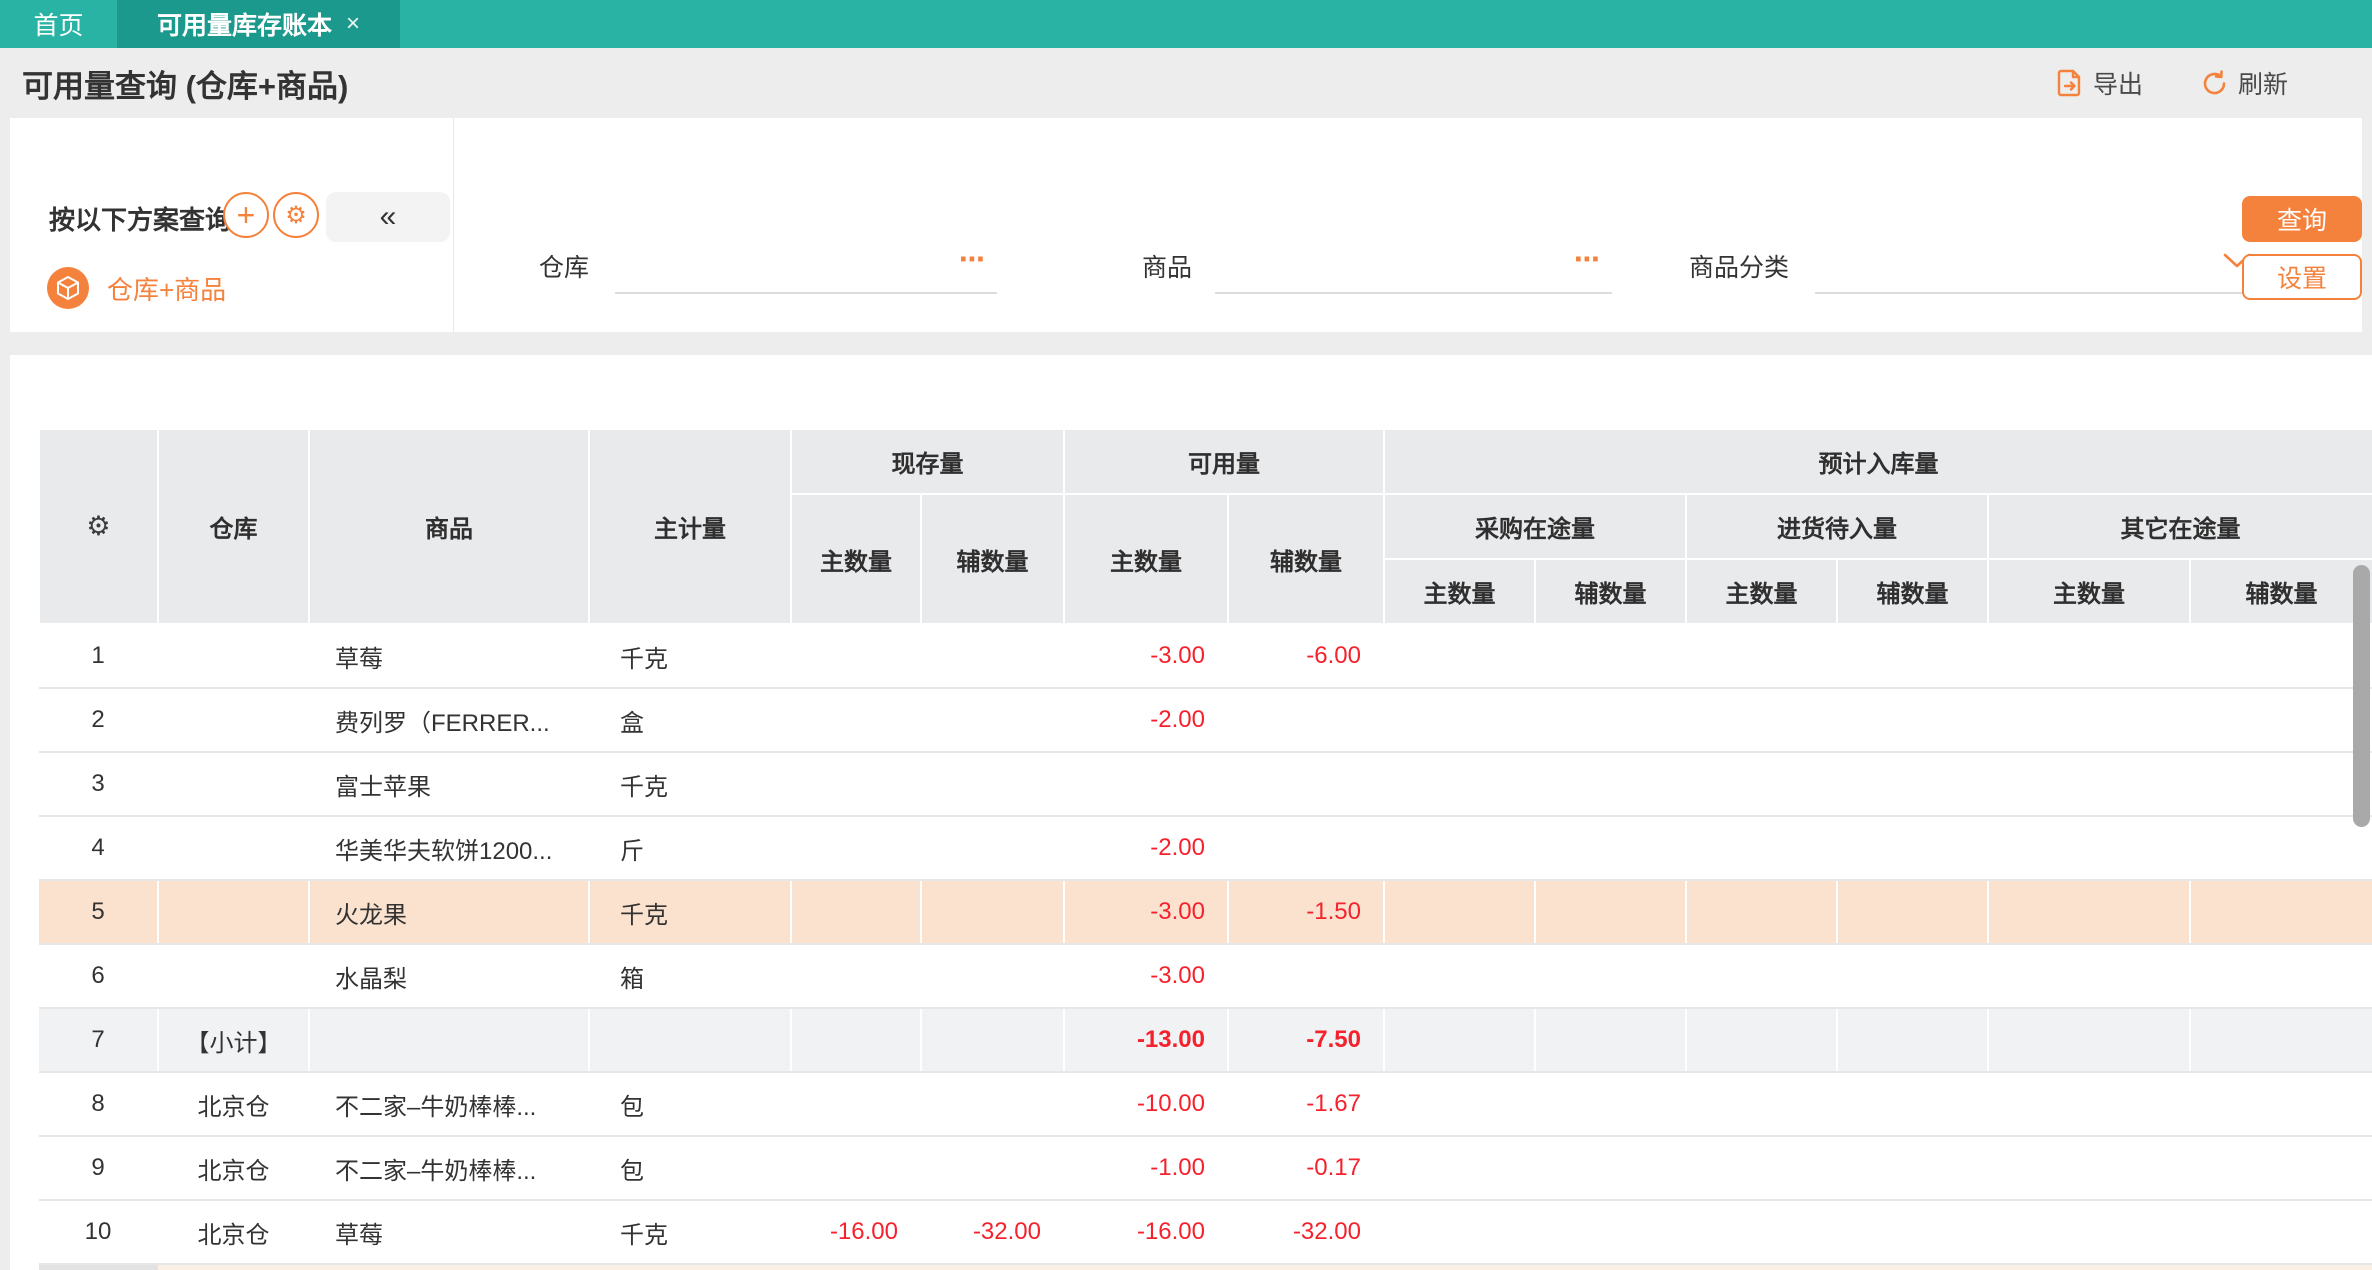  What do you see at coordinates (1186, 83) in the screenshot?
I see `title-bar: 可用量查询 (仓库+商品) 导出 刷新` at bounding box center [1186, 83].